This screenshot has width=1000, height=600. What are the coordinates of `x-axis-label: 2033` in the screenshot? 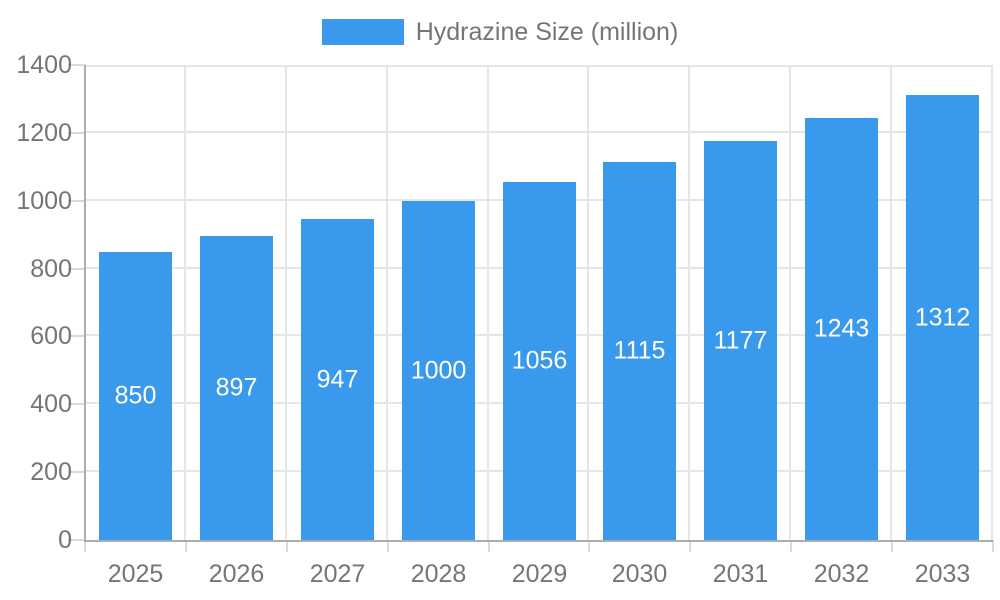 It's located at (942, 574).